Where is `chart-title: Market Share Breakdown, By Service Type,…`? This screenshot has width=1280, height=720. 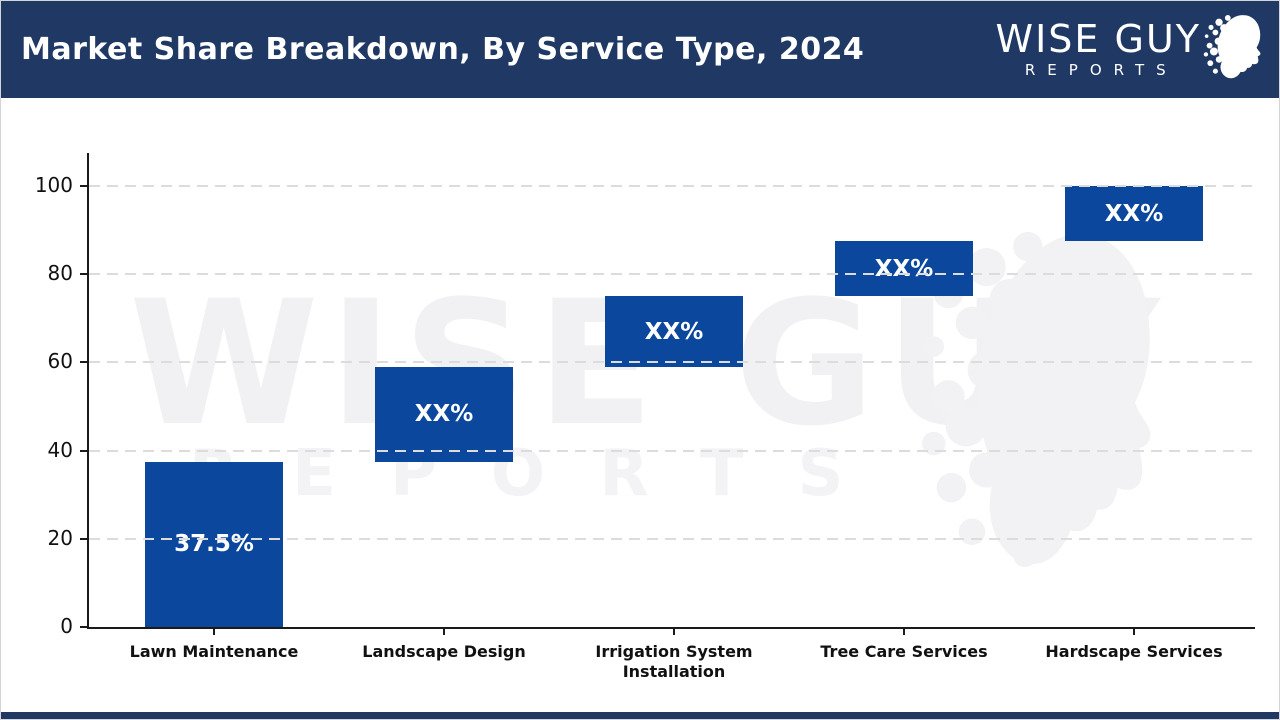 chart-title: Market Share Breakdown, By Service Type,… is located at coordinates (443, 49).